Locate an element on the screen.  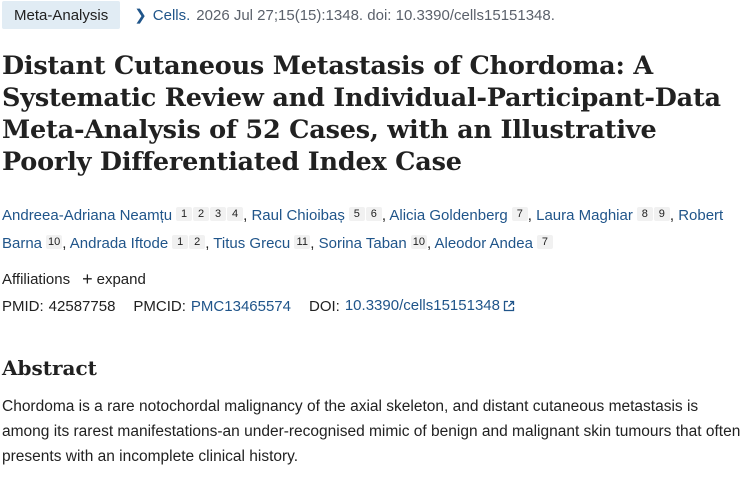
author-link: Laura Maghiar is located at coordinates (584, 215).